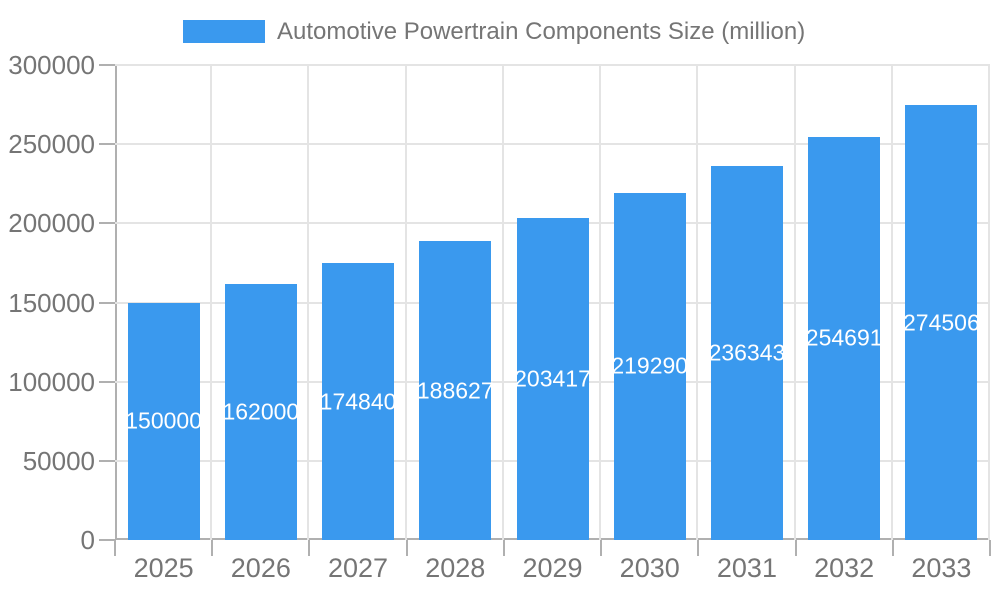  I want to click on bar-value-label: 254691, so click(844, 337).